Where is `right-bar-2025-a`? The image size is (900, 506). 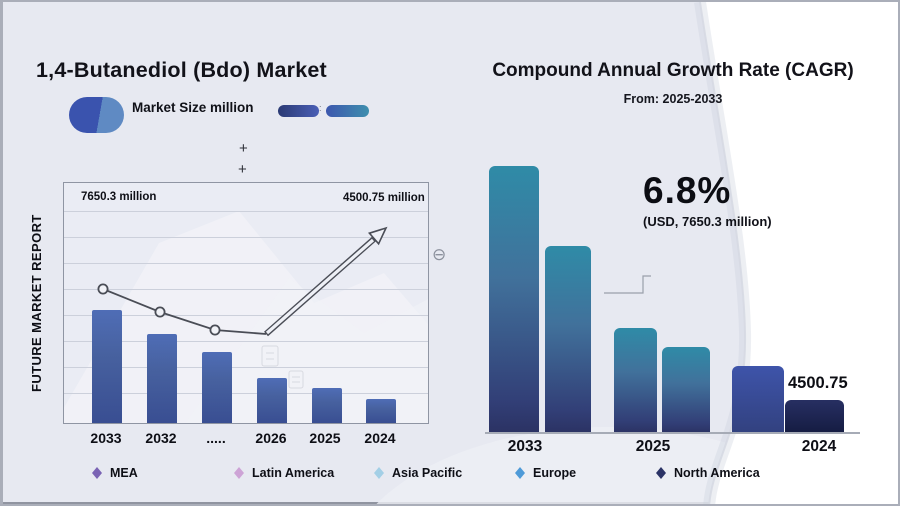 right-bar-2025-a is located at coordinates (635, 380).